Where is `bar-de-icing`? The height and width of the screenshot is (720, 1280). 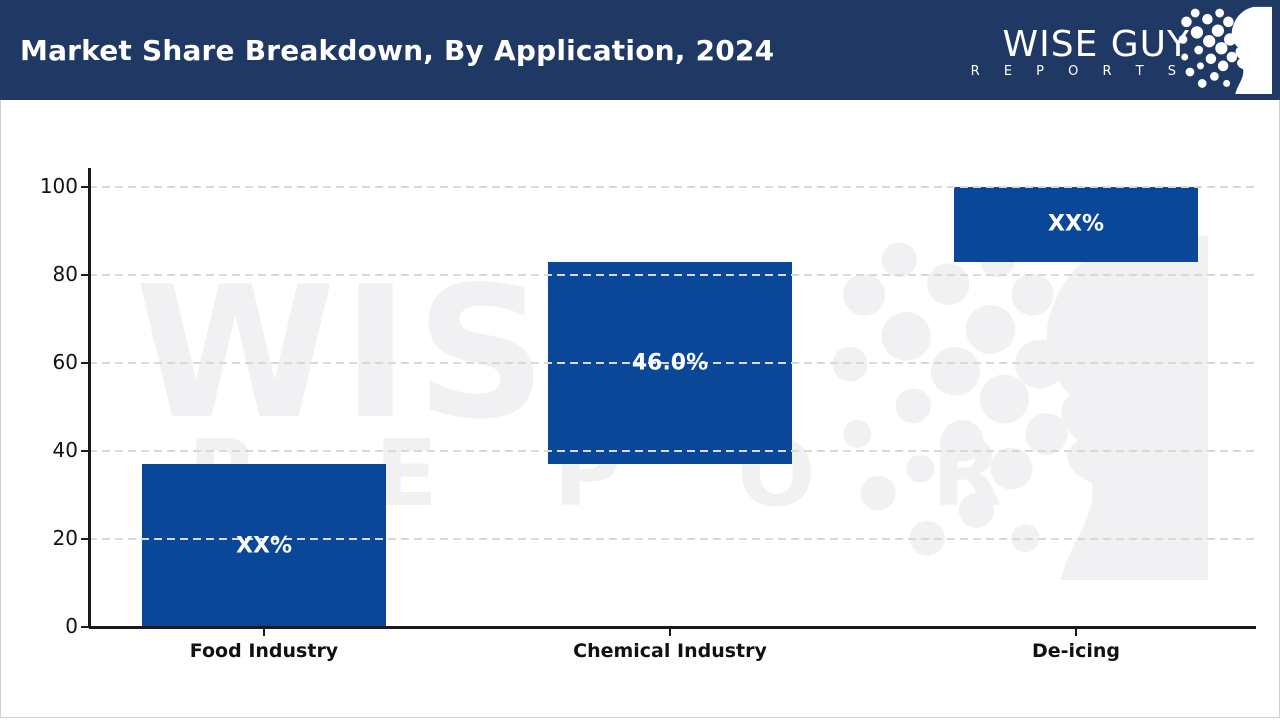
bar-de-icing is located at coordinates (1076, 224).